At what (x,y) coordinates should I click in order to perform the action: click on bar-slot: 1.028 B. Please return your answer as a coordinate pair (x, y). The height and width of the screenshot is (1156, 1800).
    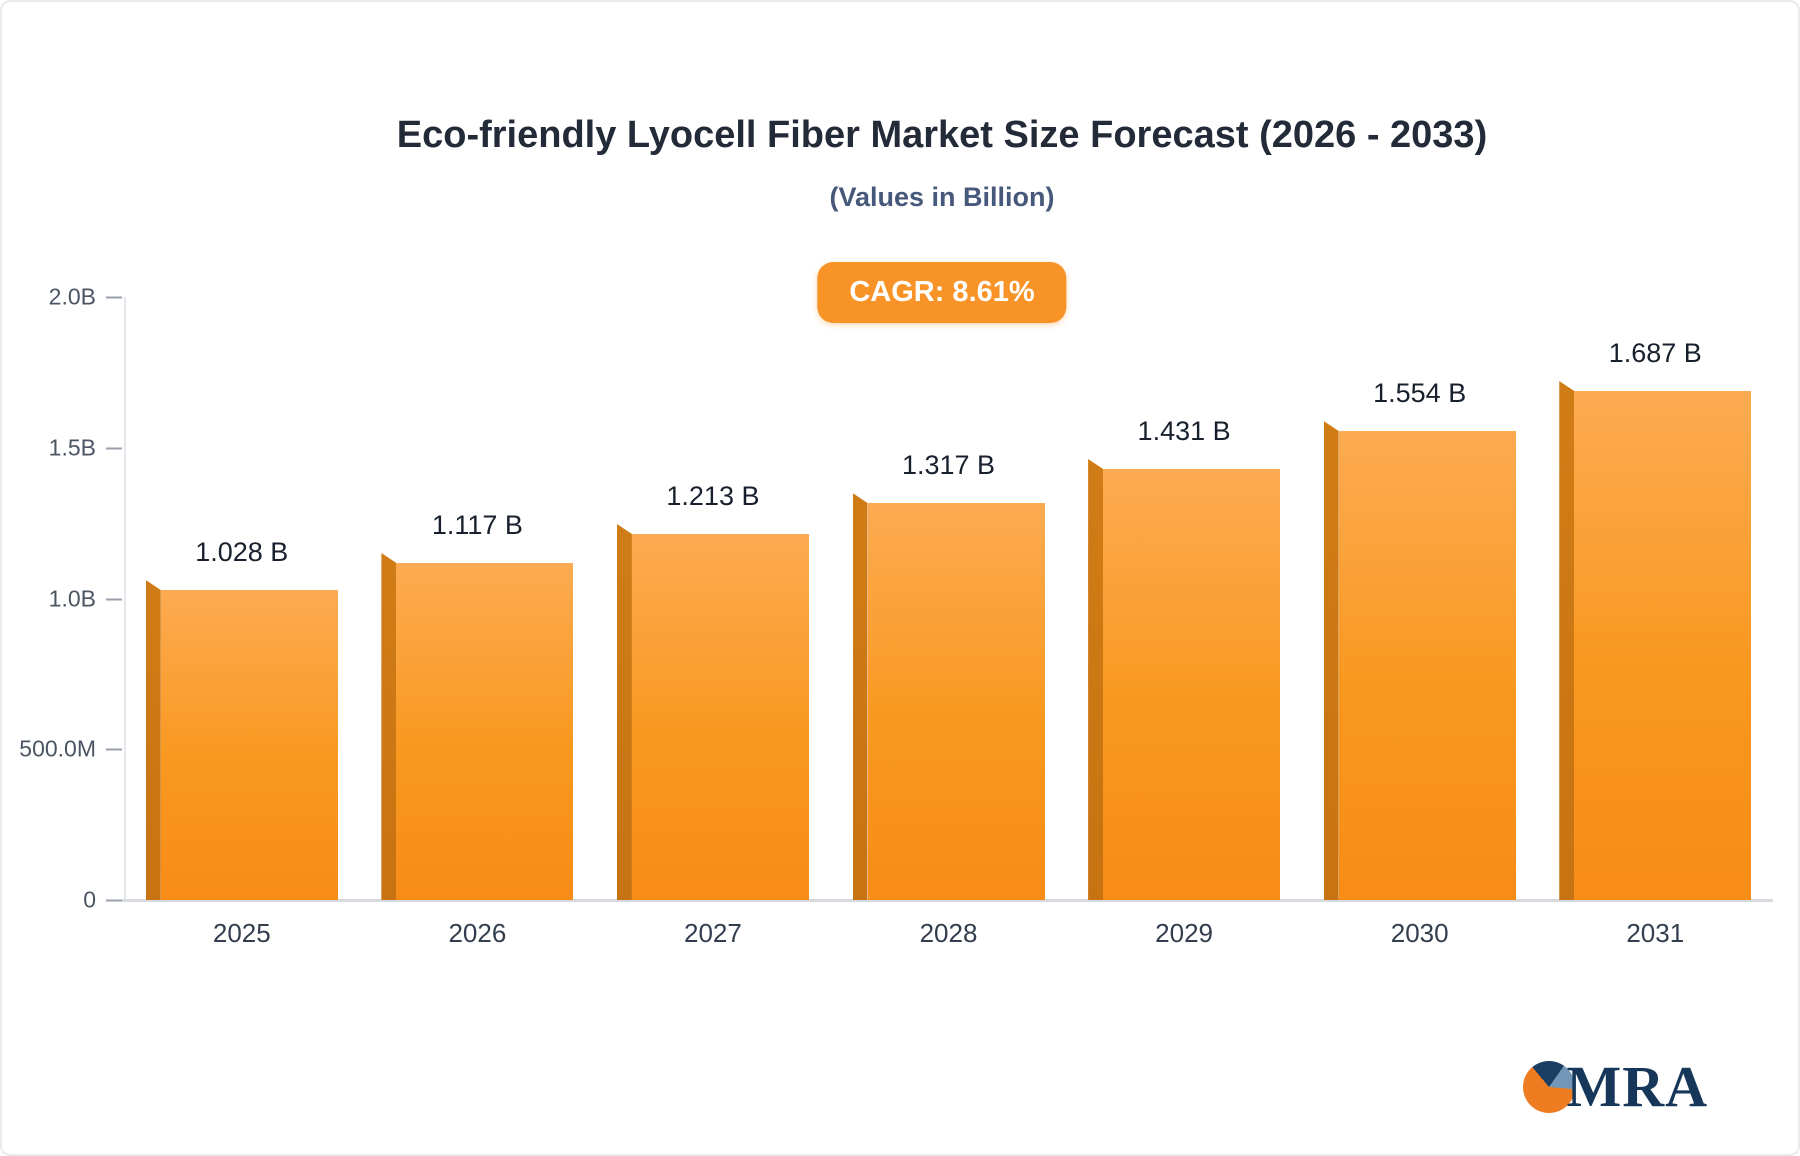
    Looking at the image, I should click on (242, 598).